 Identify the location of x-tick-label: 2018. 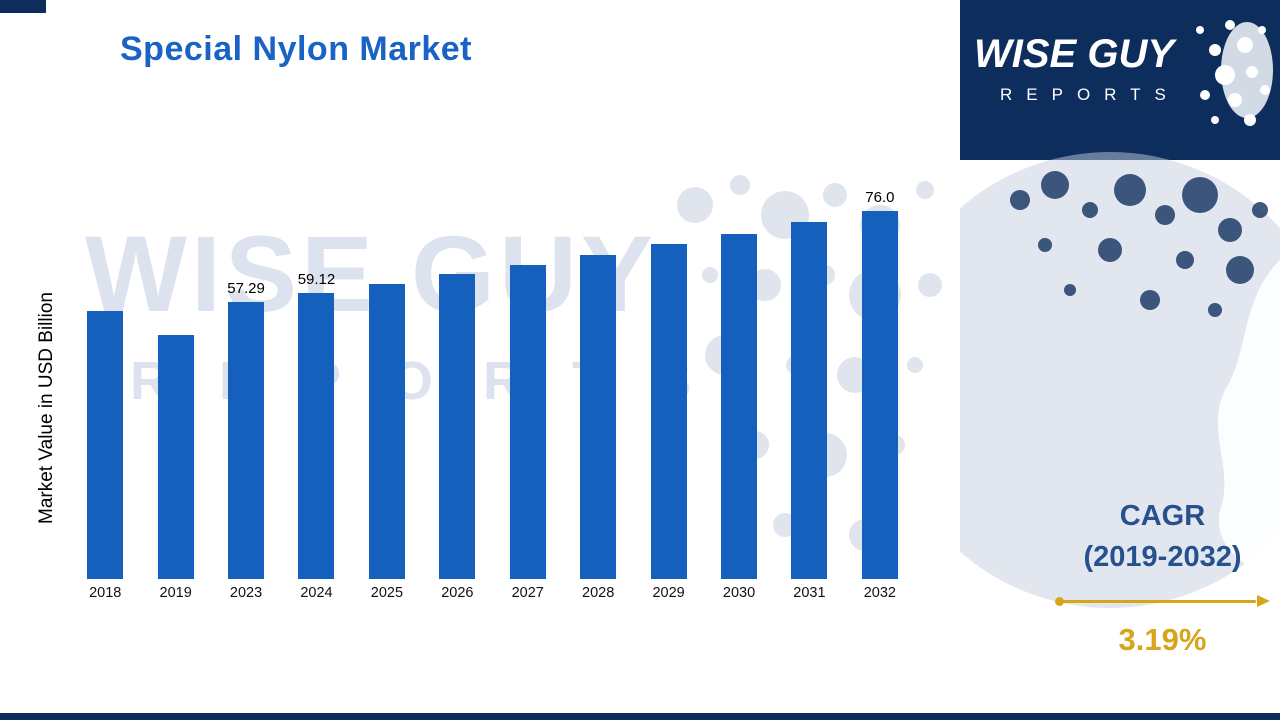
(105, 593).